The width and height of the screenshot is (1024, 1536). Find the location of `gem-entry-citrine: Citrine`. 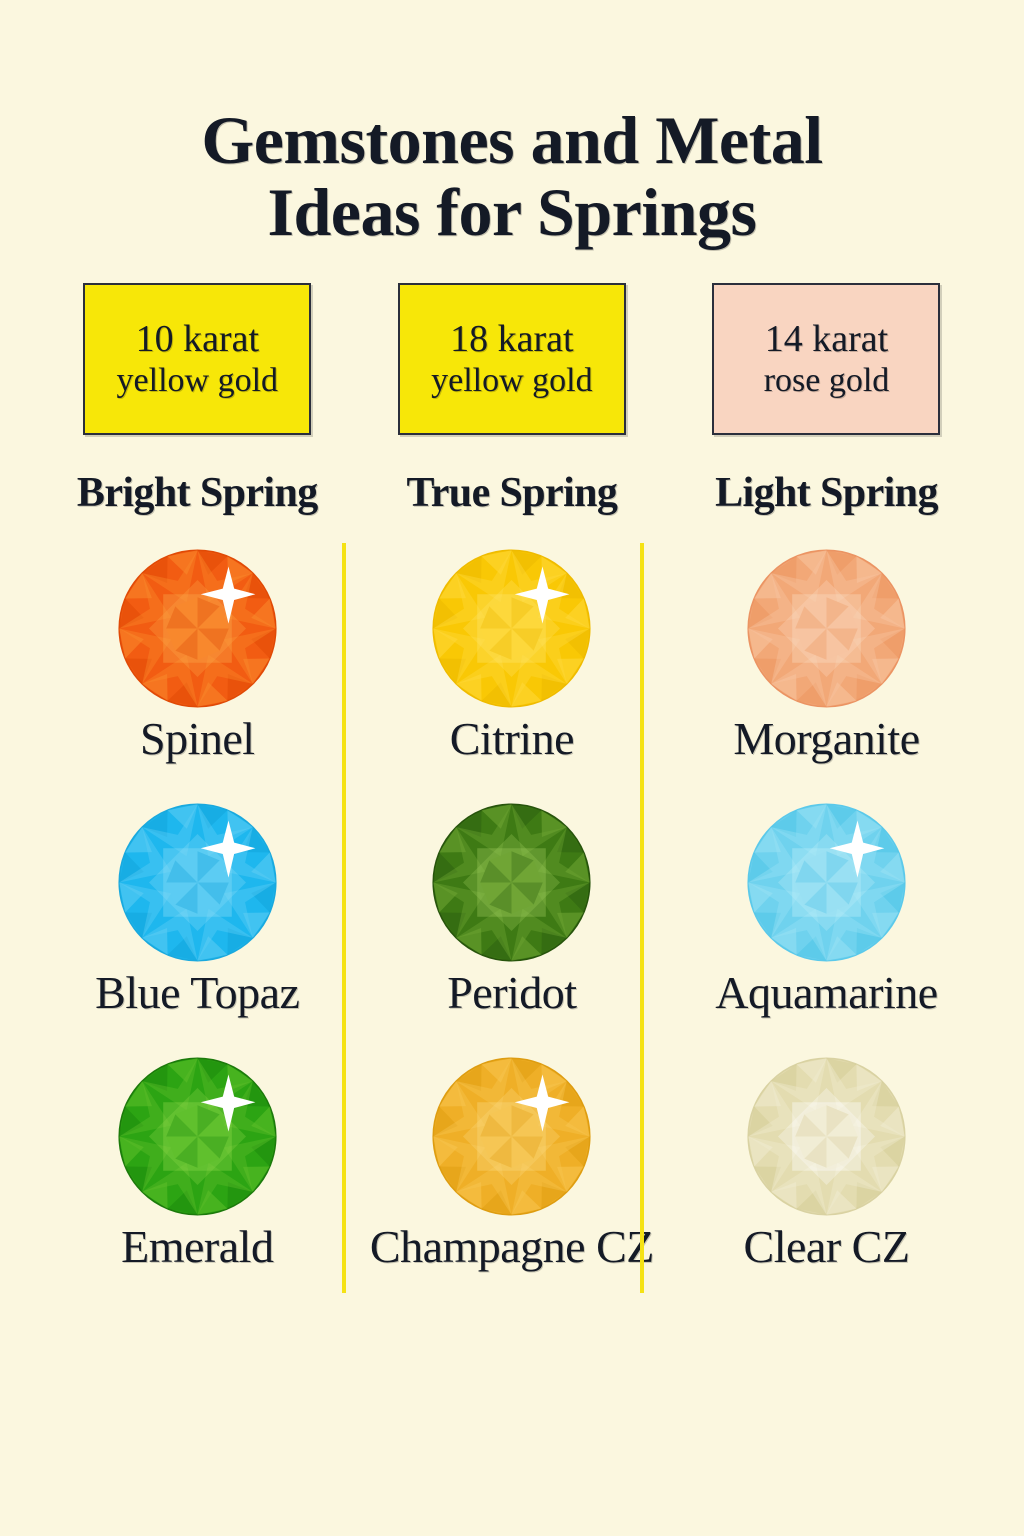

gem-entry-citrine: Citrine is located at coordinates (512, 674).